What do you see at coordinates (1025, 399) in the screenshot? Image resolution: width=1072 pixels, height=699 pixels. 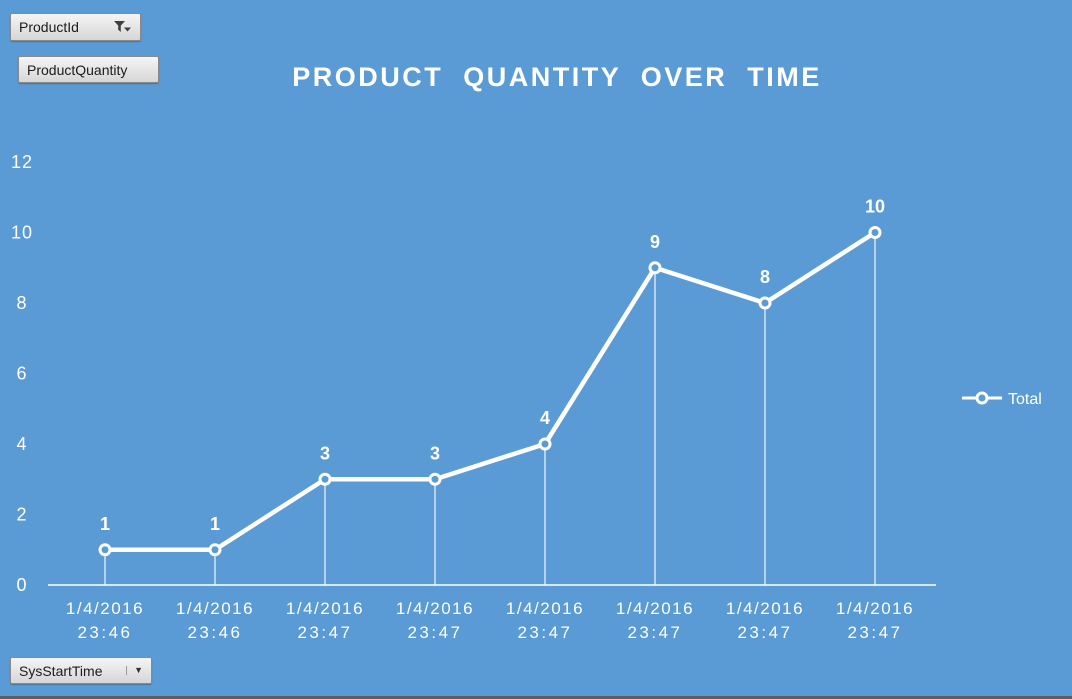 I see `legend-label-total: Total` at bounding box center [1025, 399].